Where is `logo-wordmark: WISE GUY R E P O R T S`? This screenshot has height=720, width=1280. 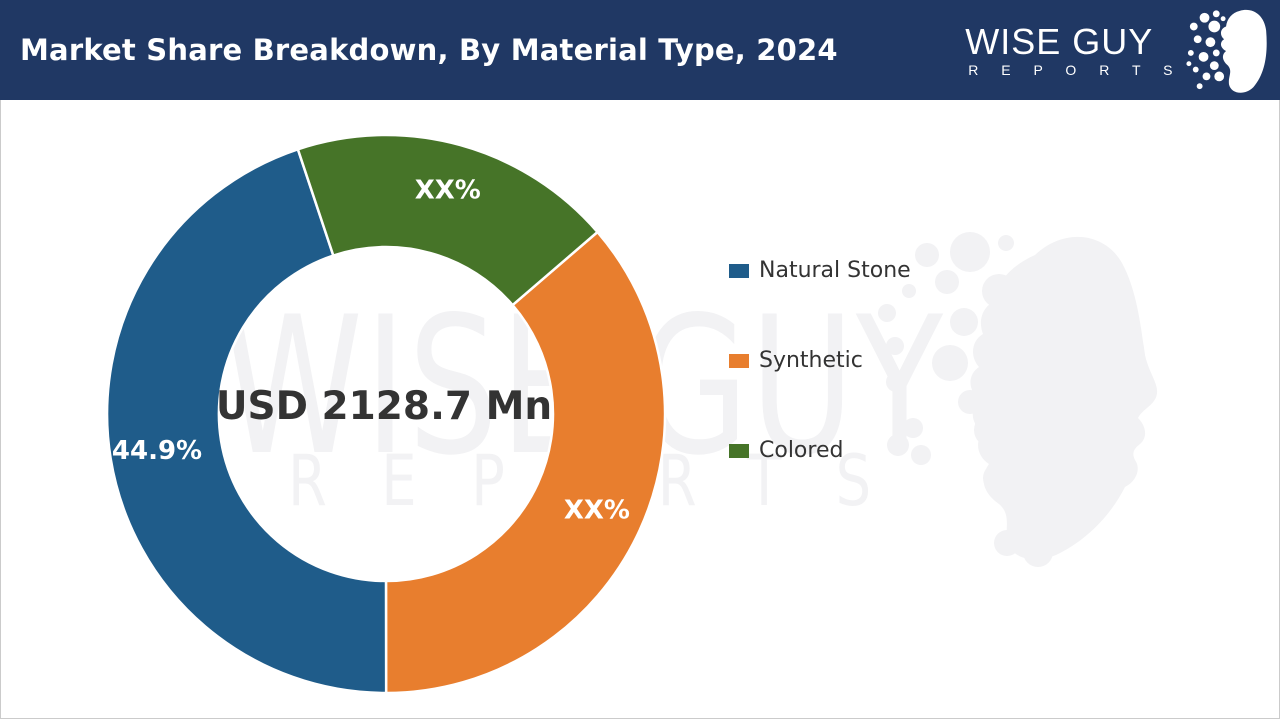
logo-wordmark: WISE GUY R E P O R T S is located at coordinates (1073, 49).